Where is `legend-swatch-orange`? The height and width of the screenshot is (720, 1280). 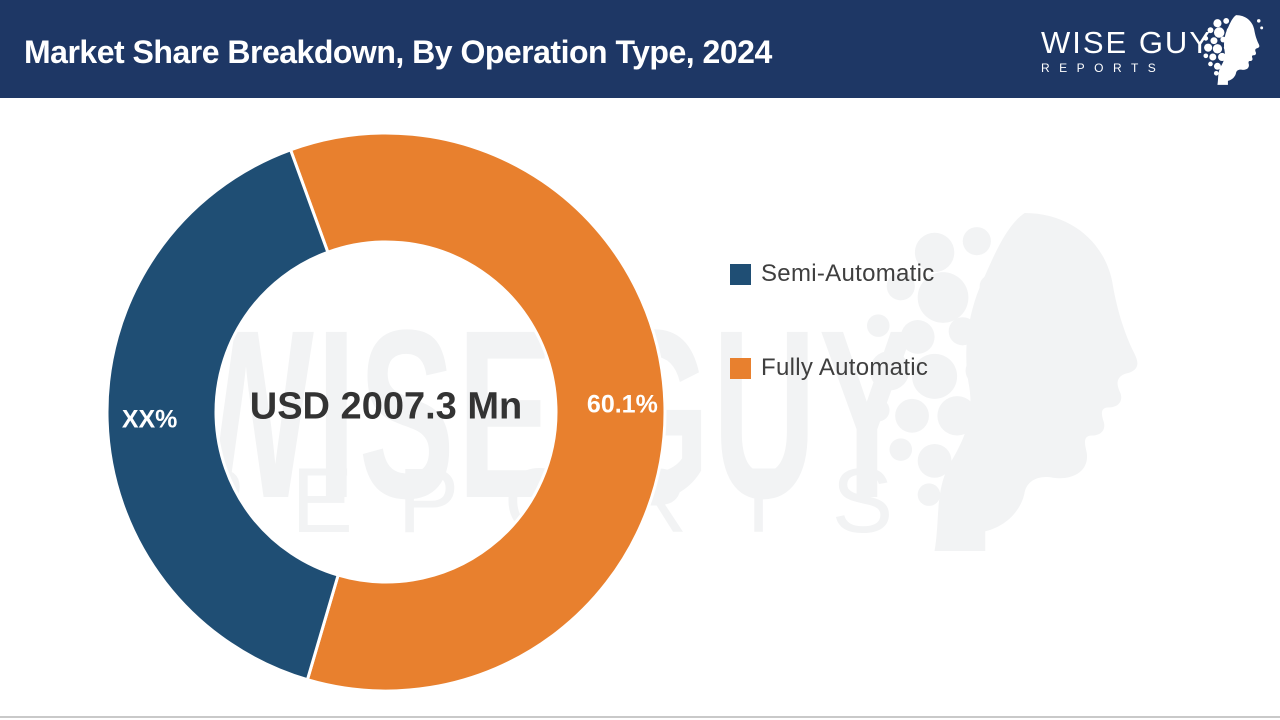 legend-swatch-orange is located at coordinates (740, 368).